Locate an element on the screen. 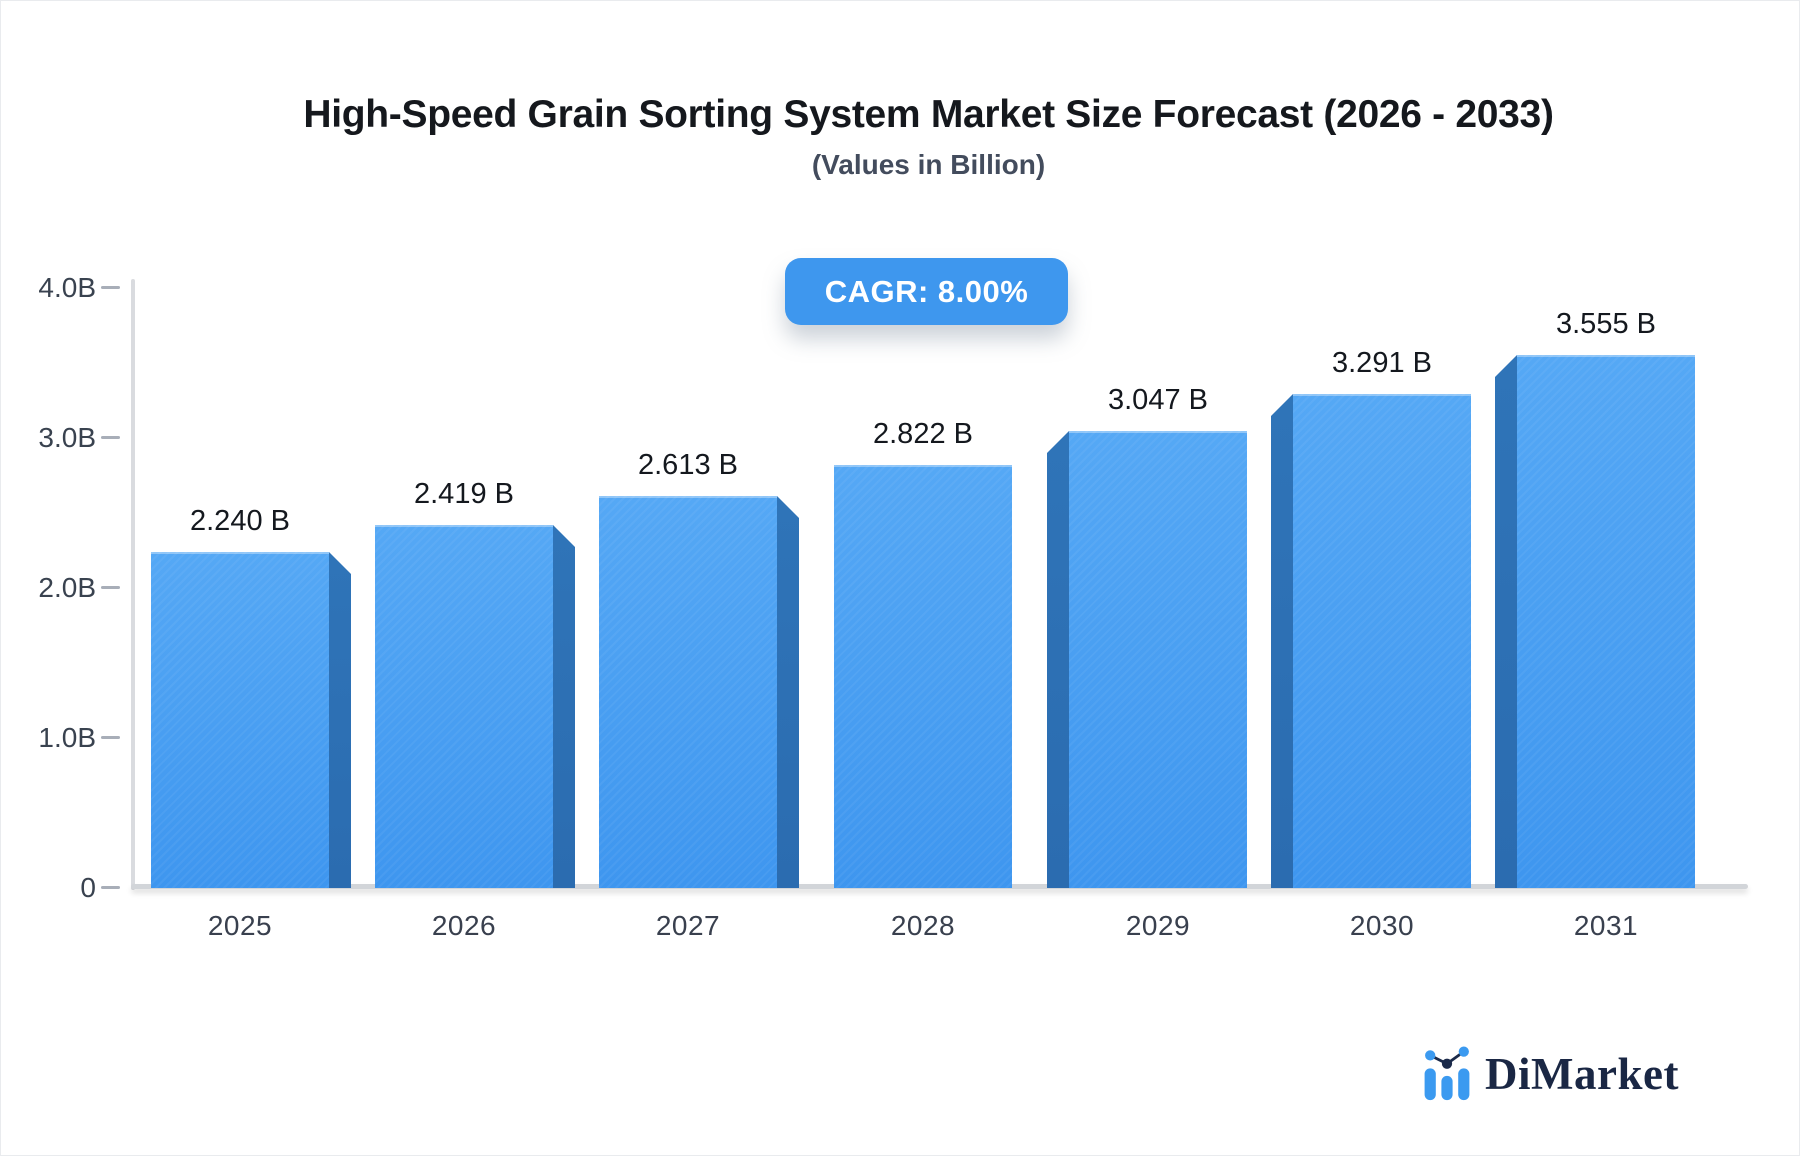  y-tick-label: 0 is located at coordinates (88, 887).